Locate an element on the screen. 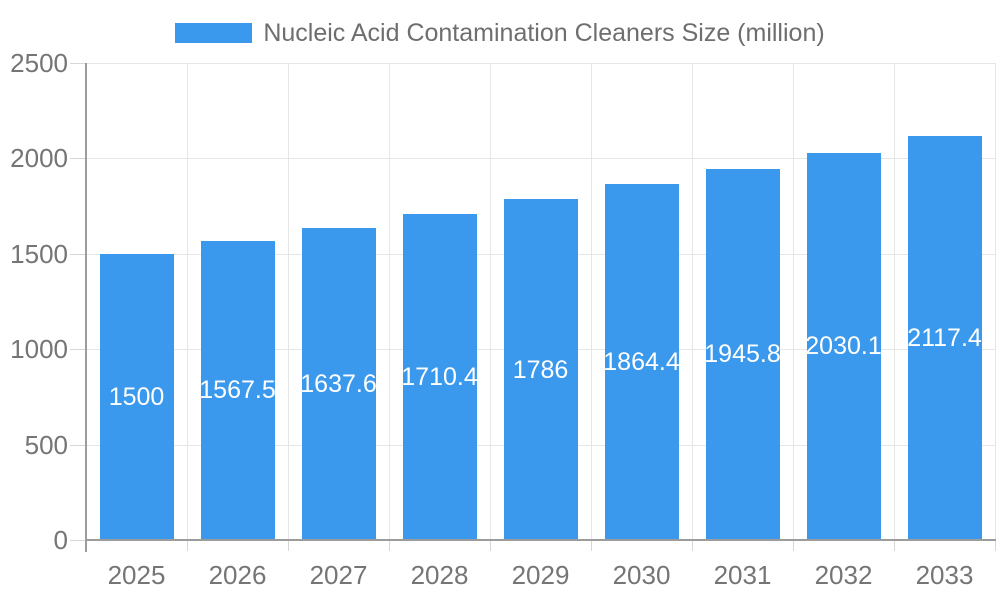  bar-2033 is located at coordinates (944, 338).